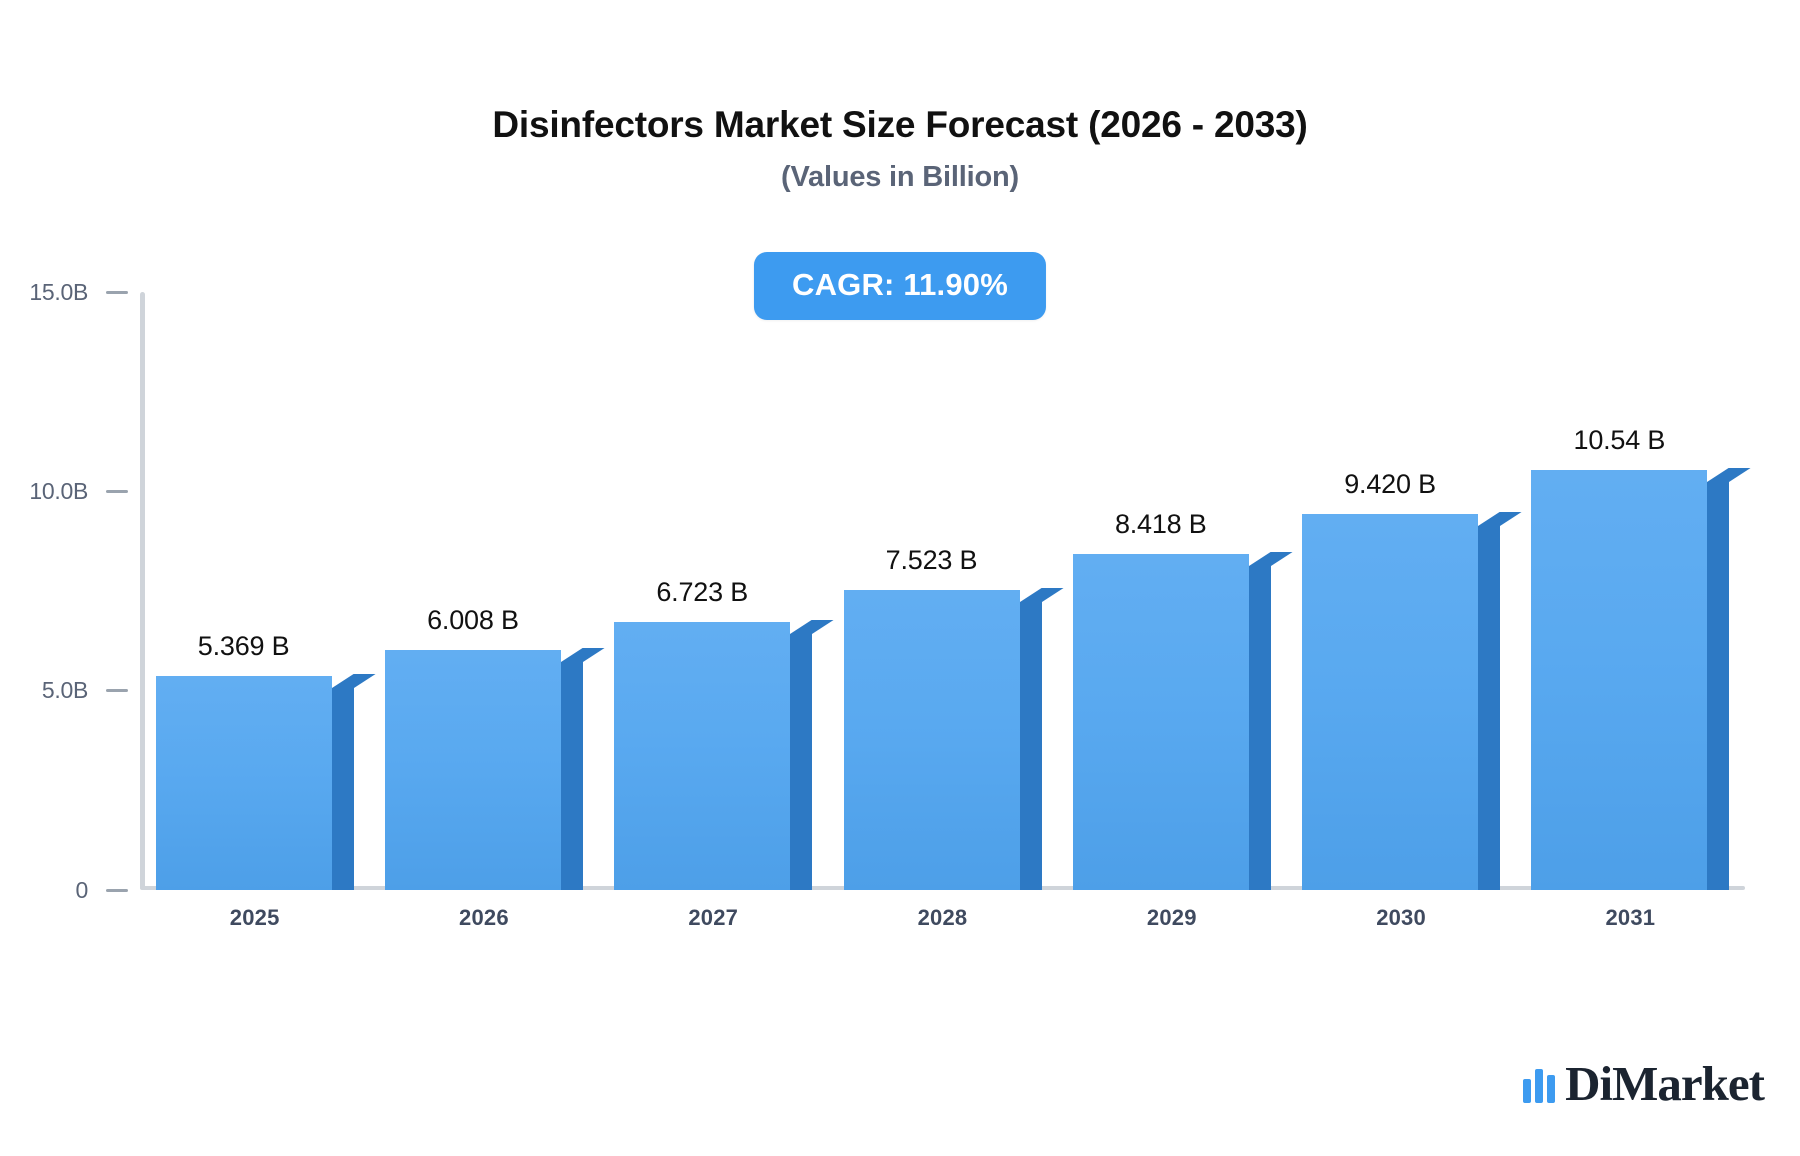 Image resolution: width=1800 pixels, height=1156 pixels. I want to click on brand-logo: DiMarket, so click(1644, 1083).